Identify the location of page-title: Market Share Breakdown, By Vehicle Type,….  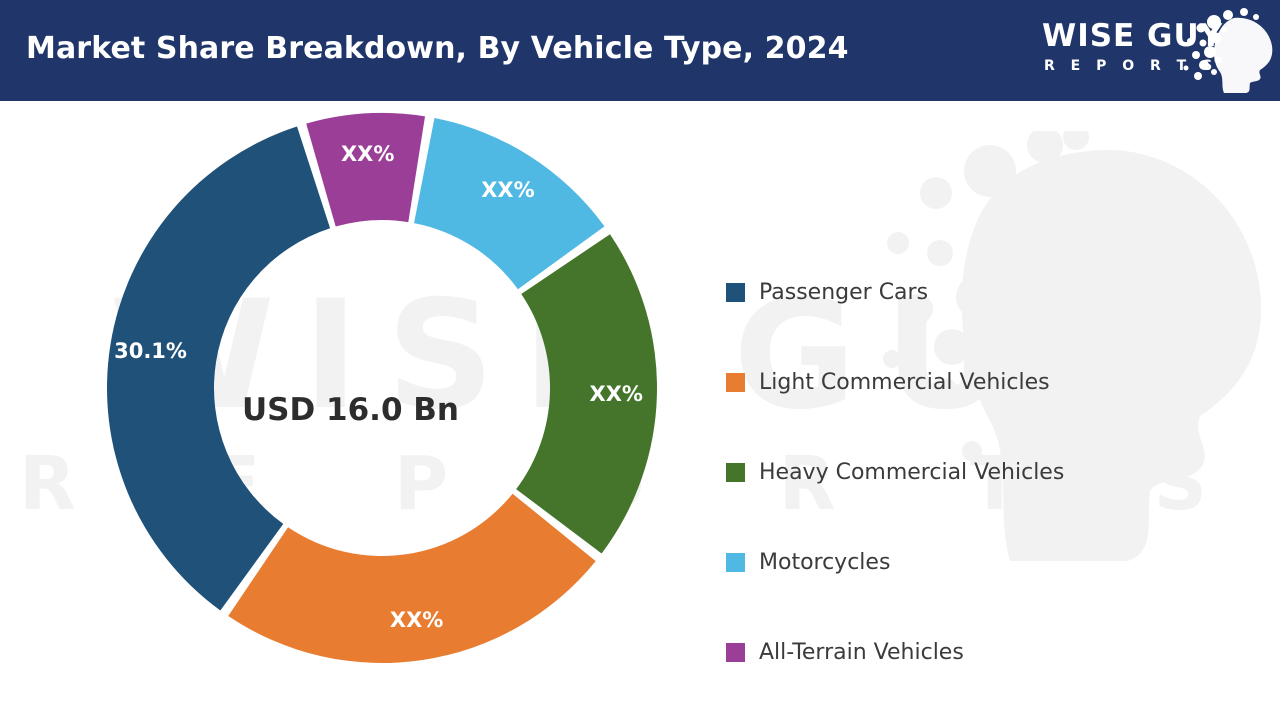
(437, 48).